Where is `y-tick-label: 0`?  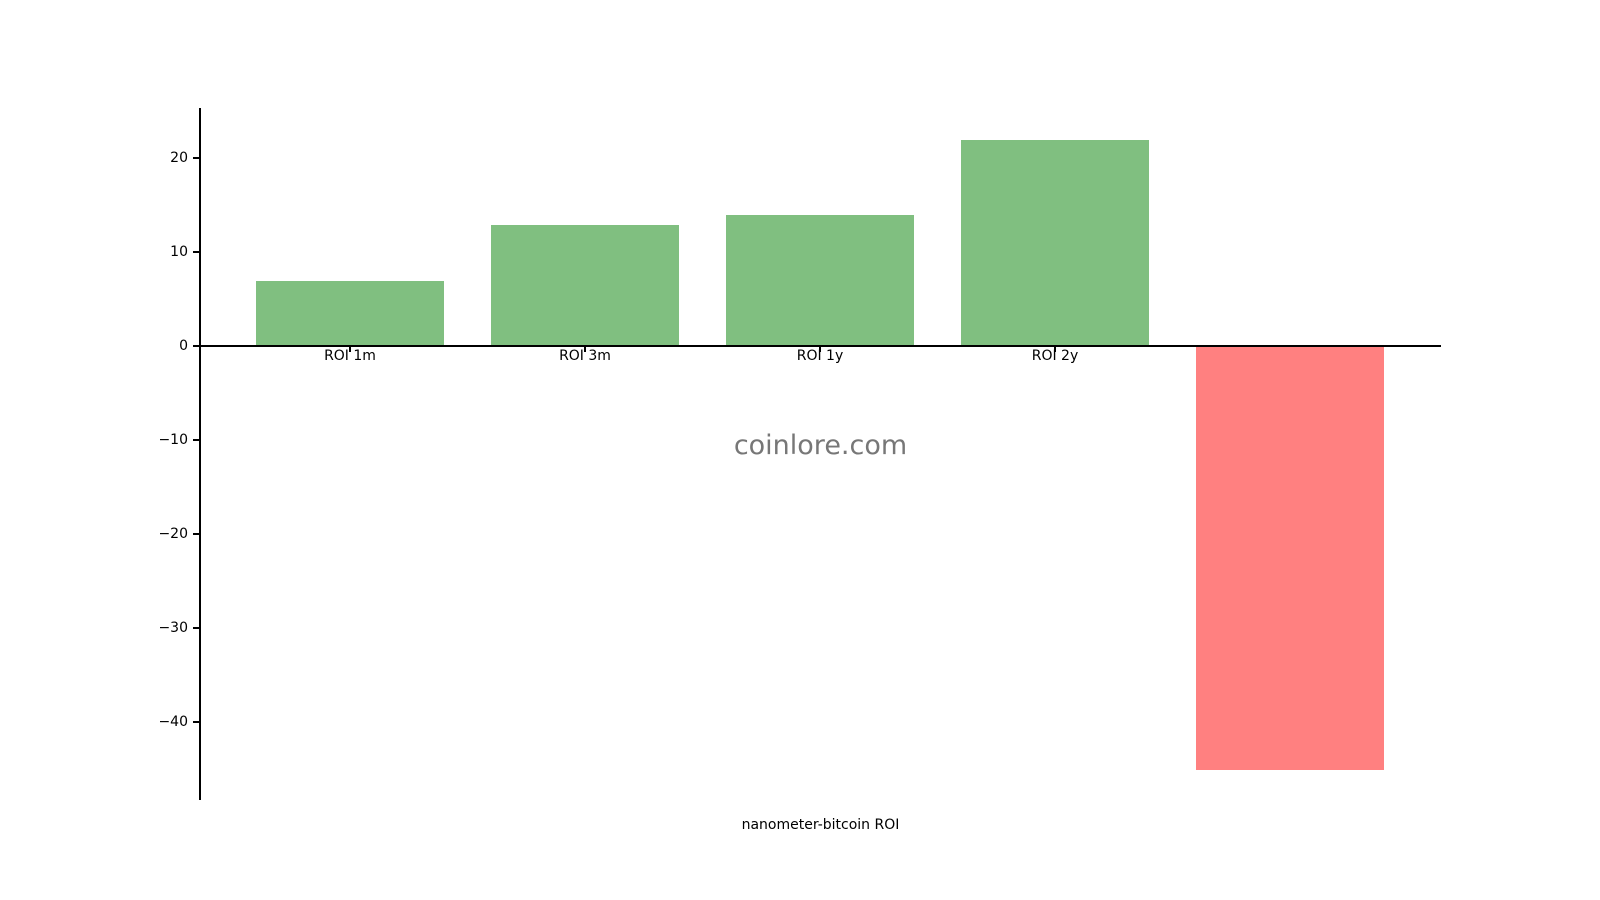
y-tick-label: 0 is located at coordinates (183, 346).